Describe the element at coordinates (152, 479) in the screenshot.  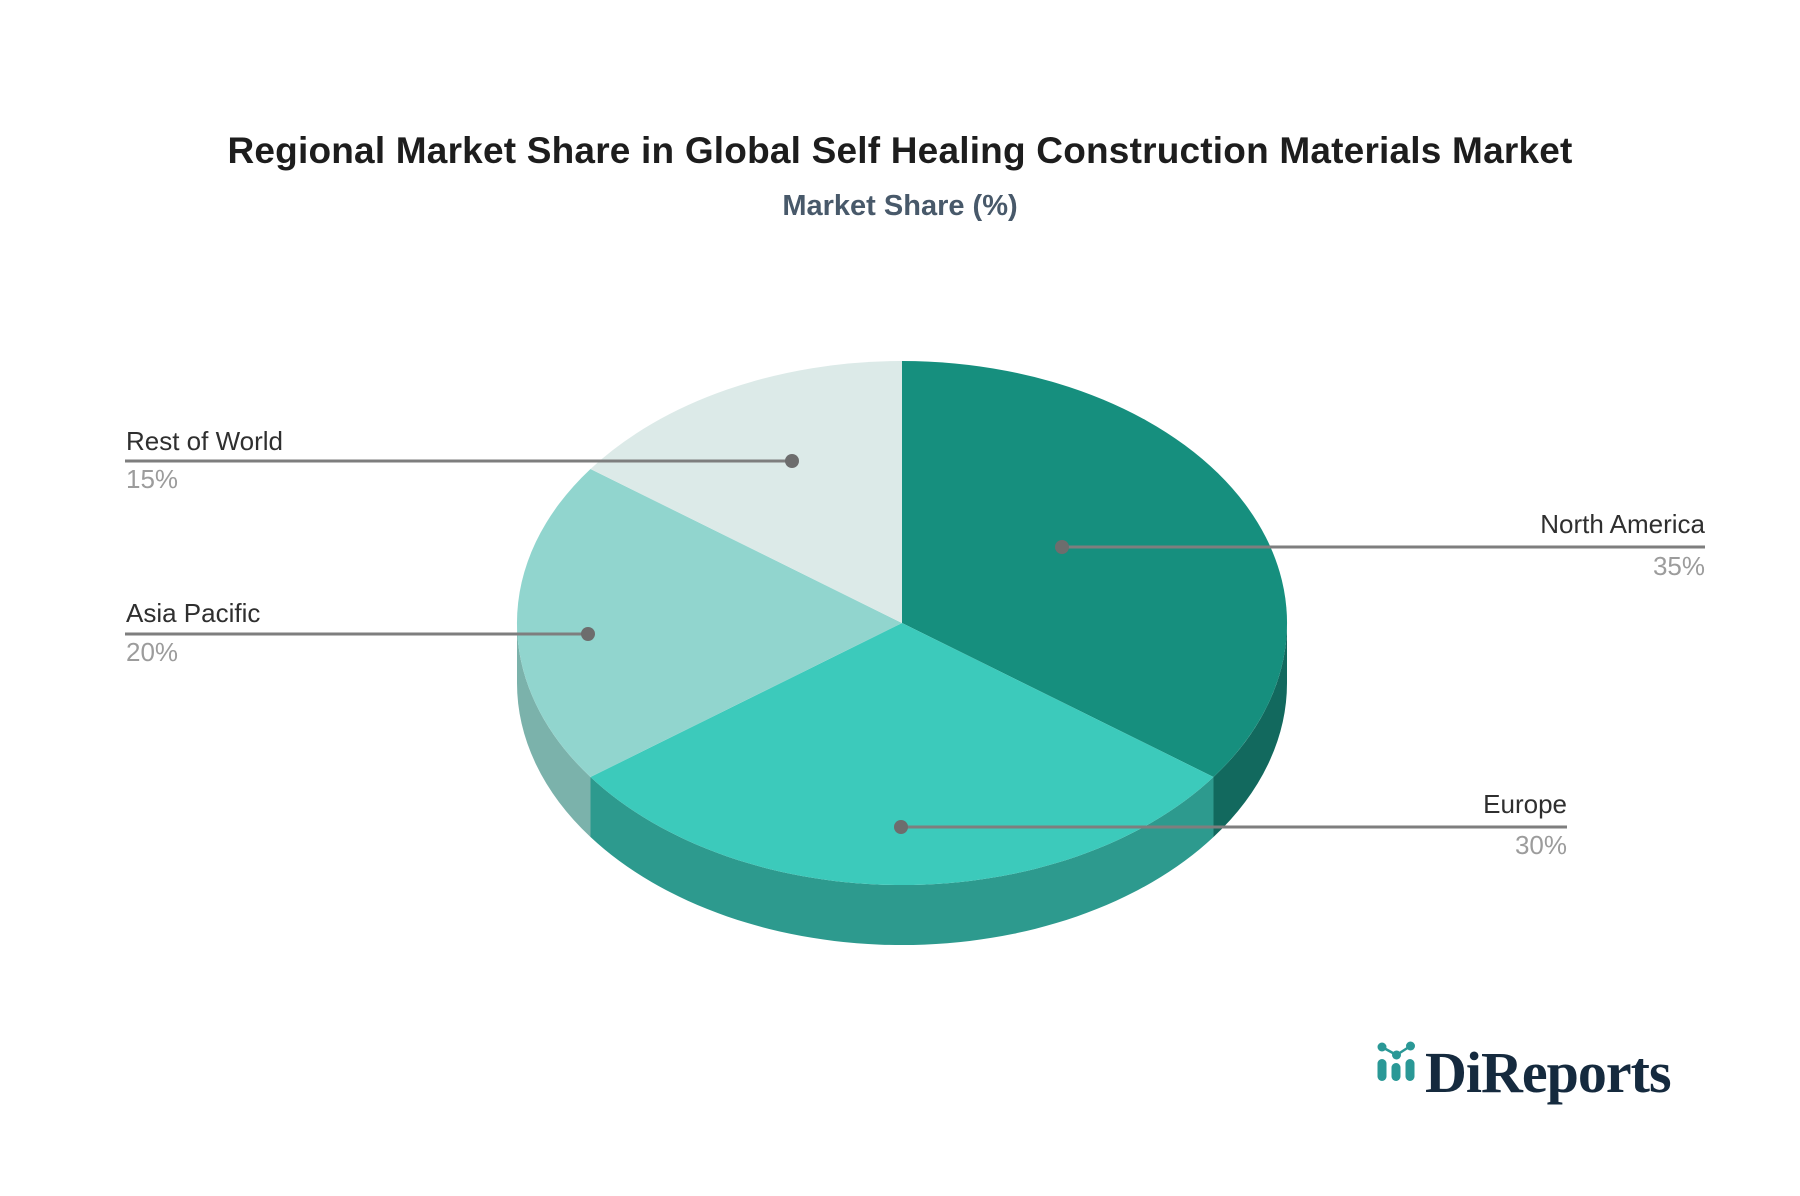
I see `pct-rest-of-world: 15%` at that location.